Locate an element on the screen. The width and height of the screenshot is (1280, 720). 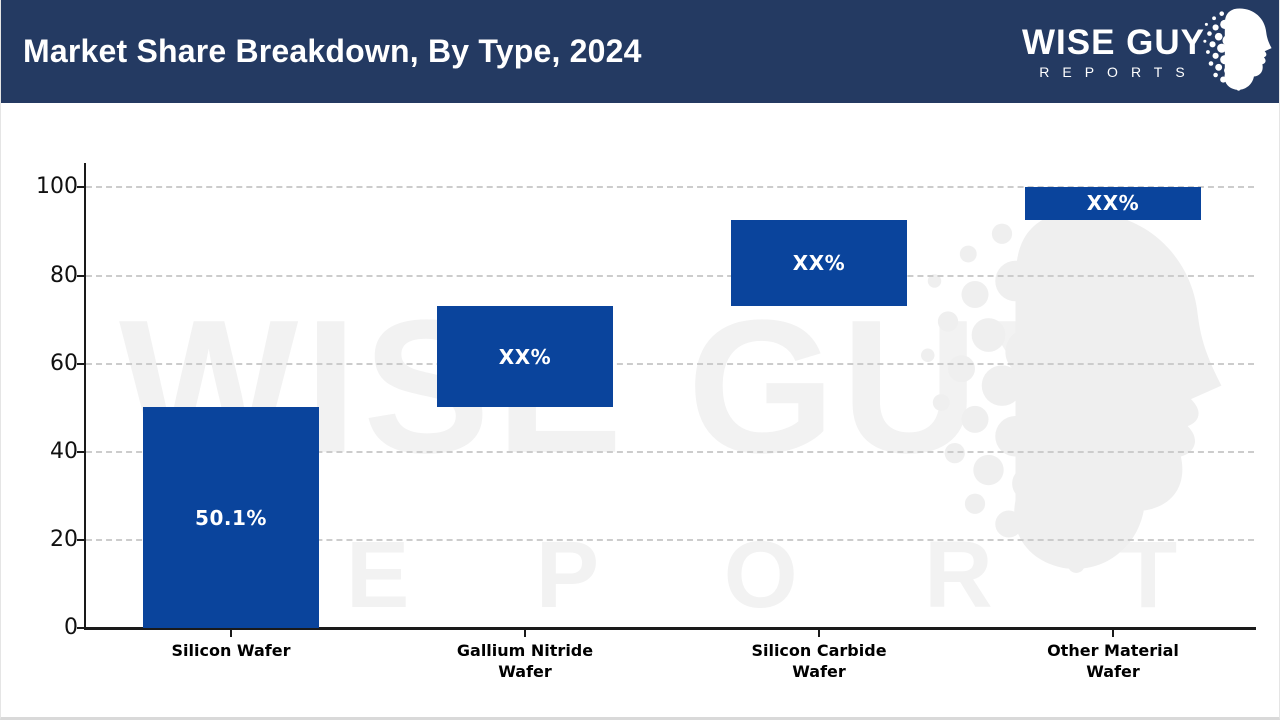
y-tick-label: 20 is located at coordinates (64, 539).